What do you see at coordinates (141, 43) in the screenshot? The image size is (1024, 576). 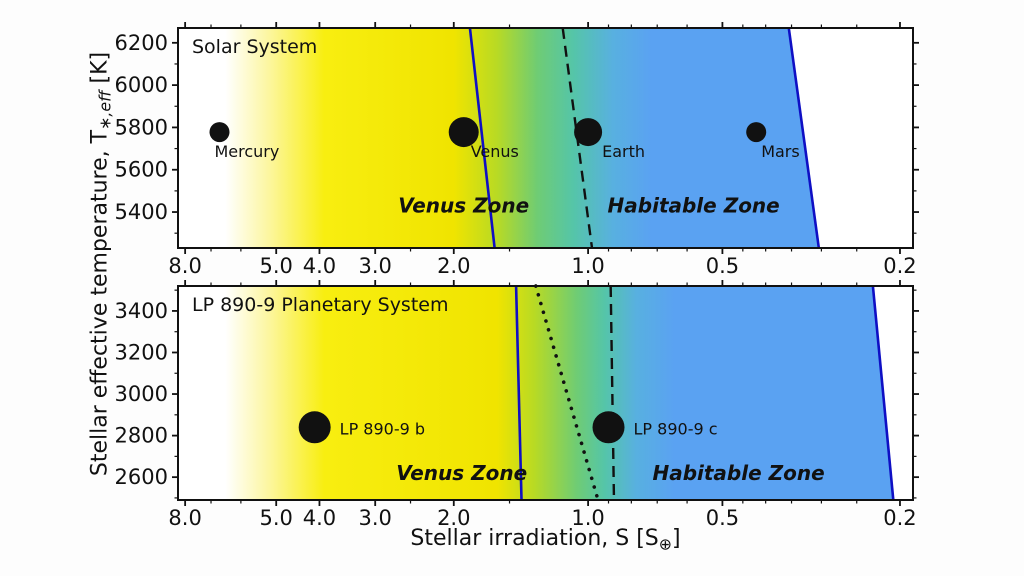 I see `y-tick-label: 6200` at bounding box center [141, 43].